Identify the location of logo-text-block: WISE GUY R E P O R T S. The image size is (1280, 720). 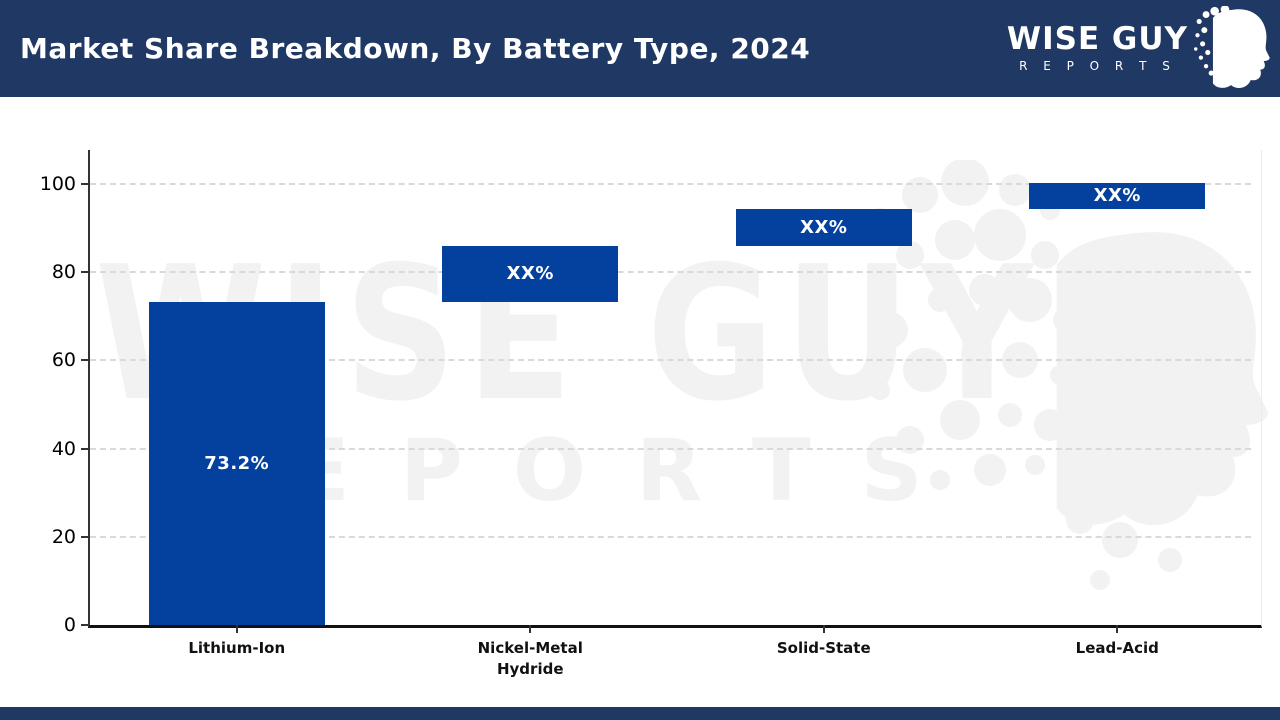
(1097, 47).